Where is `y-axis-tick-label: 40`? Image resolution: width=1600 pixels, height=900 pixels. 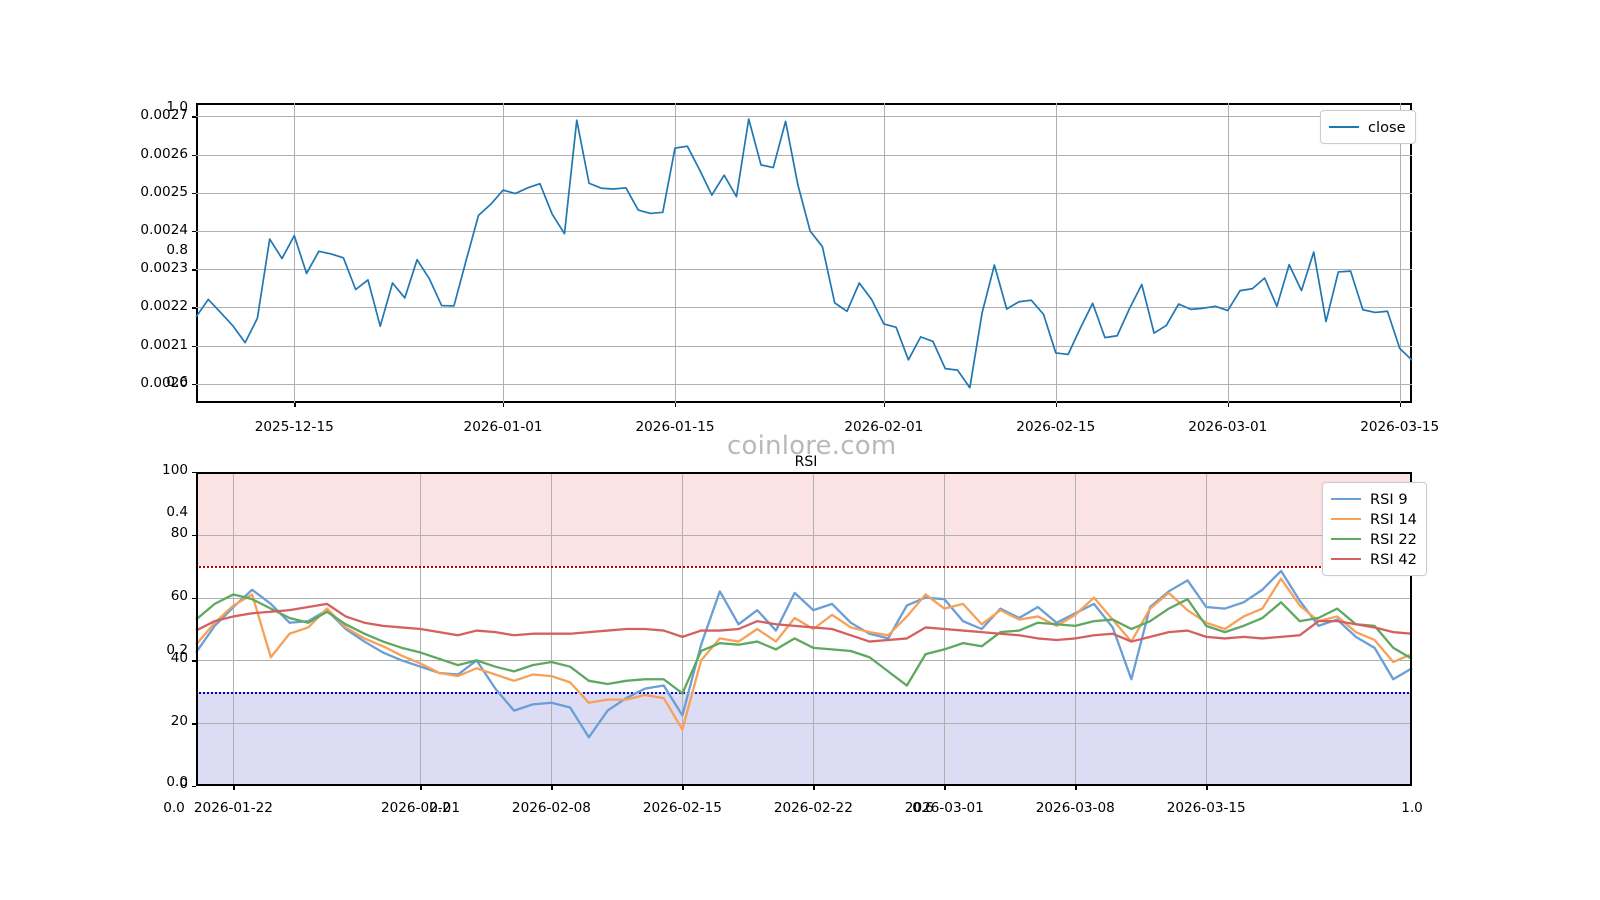
y-axis-tick-label: 40 is located at coordinates (179, 658).